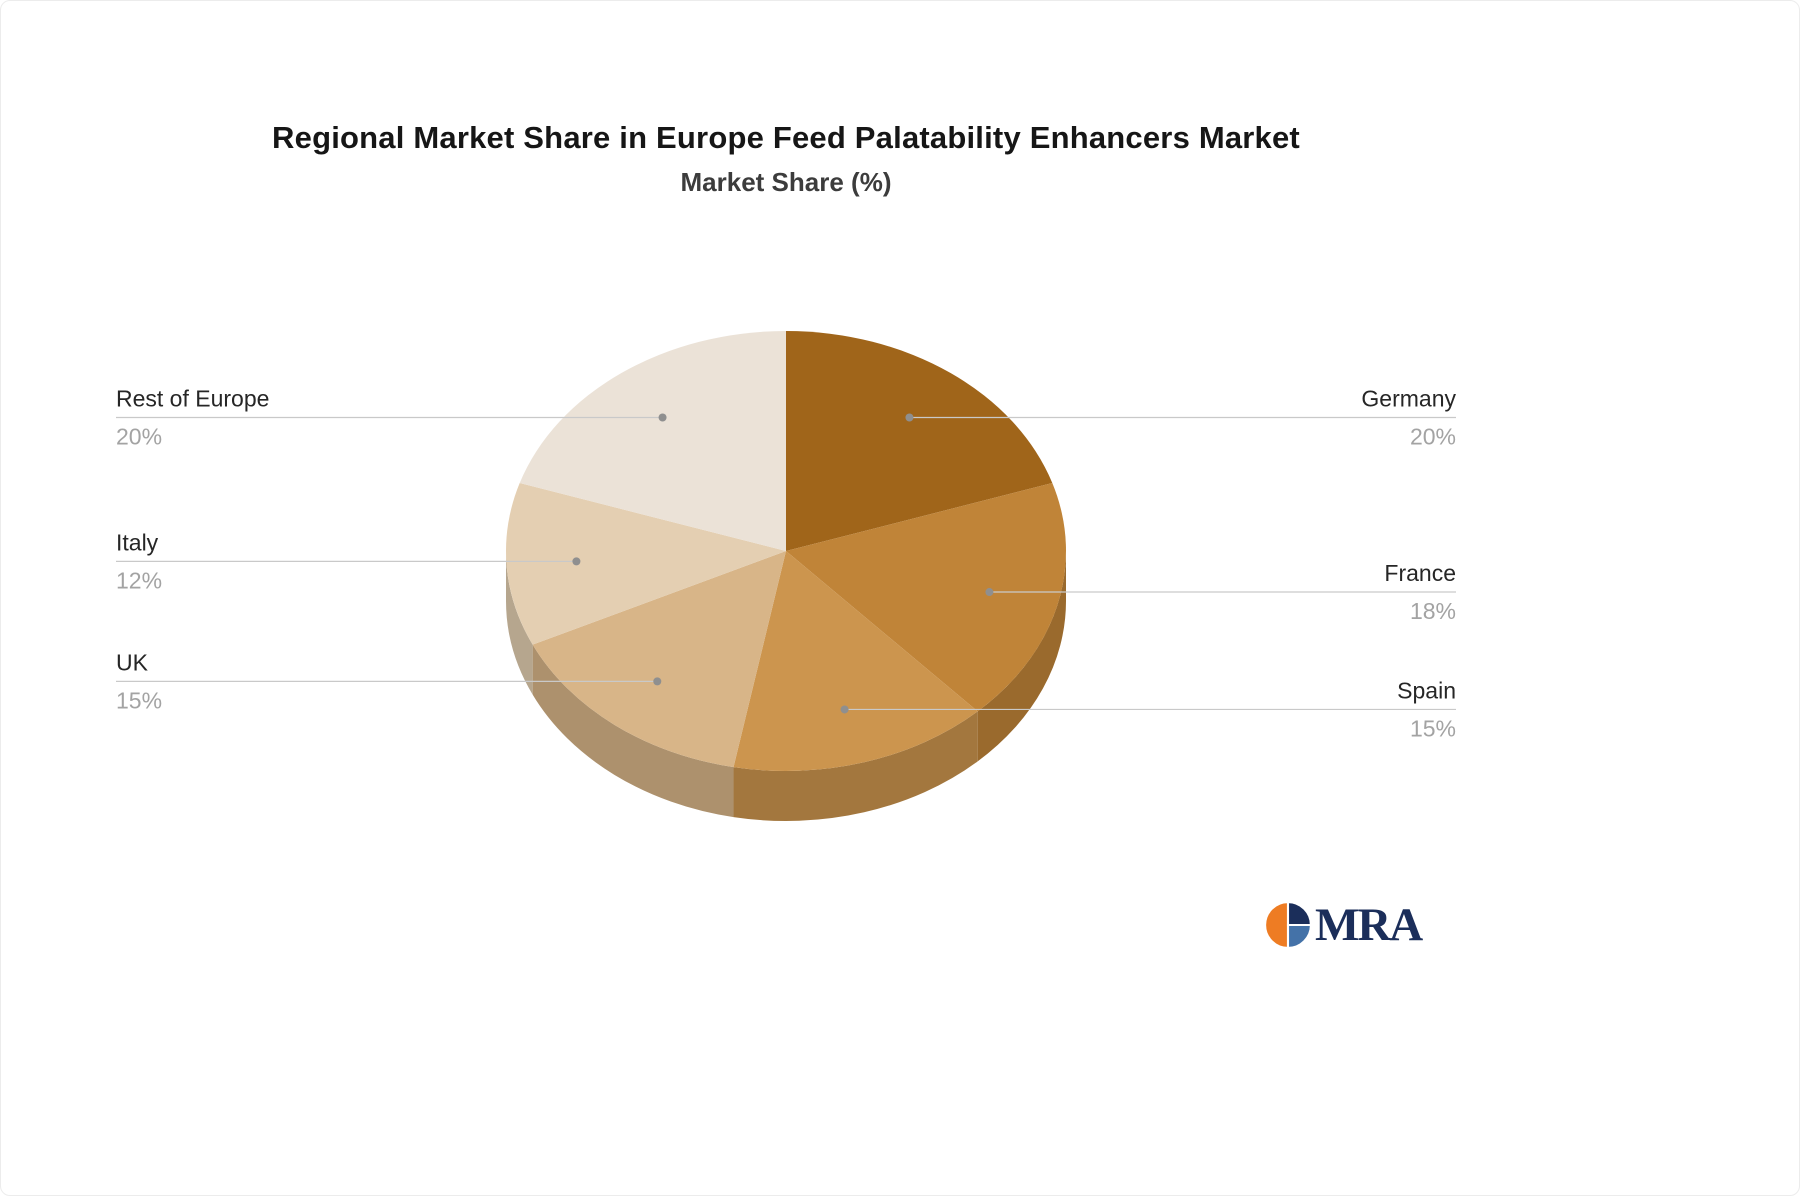 This screenshot has width=1800, height=1196. What do you see at coordinates (844, 709) in the screenshot?
I see `leader-dot-spain` at bounding box center [844, 709].